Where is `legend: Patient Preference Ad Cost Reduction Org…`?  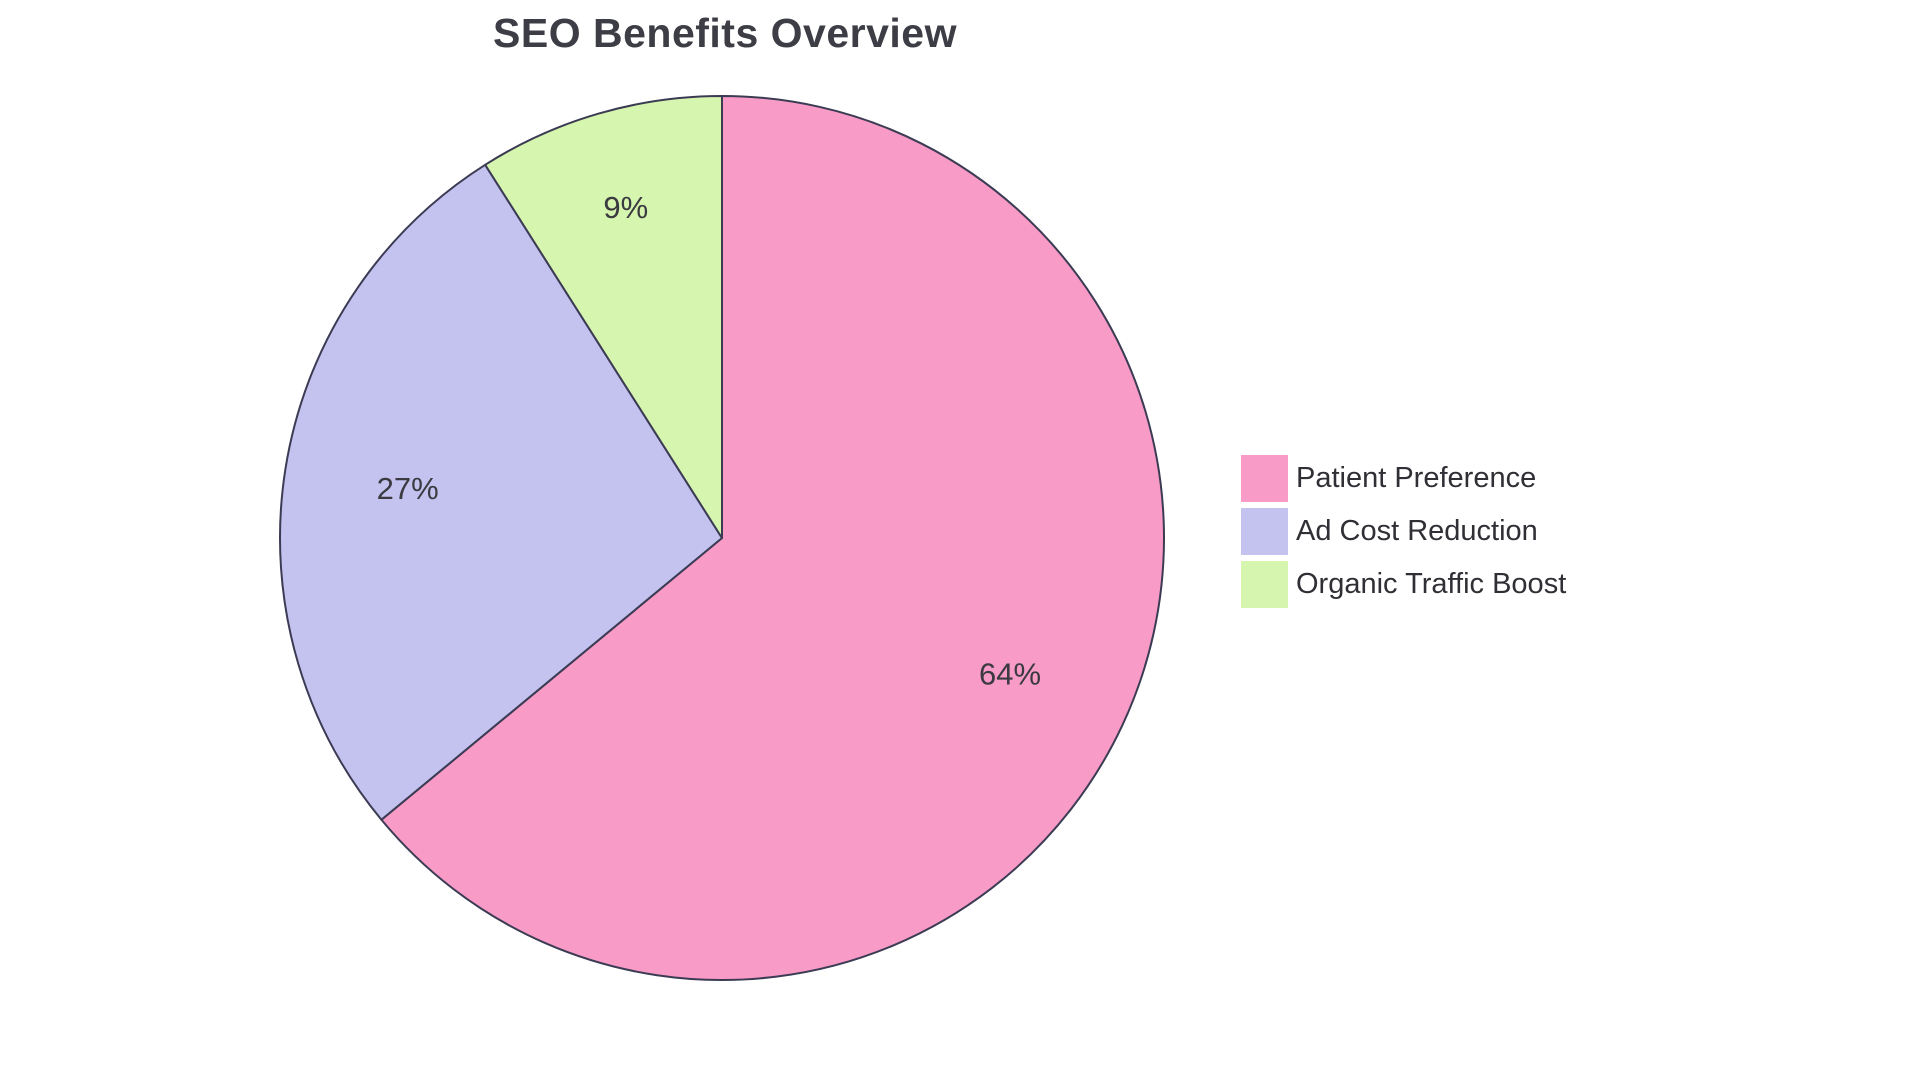 legend: Patient Preference Ad Cost Reduction Org… is located at coordinates (1403, 531).